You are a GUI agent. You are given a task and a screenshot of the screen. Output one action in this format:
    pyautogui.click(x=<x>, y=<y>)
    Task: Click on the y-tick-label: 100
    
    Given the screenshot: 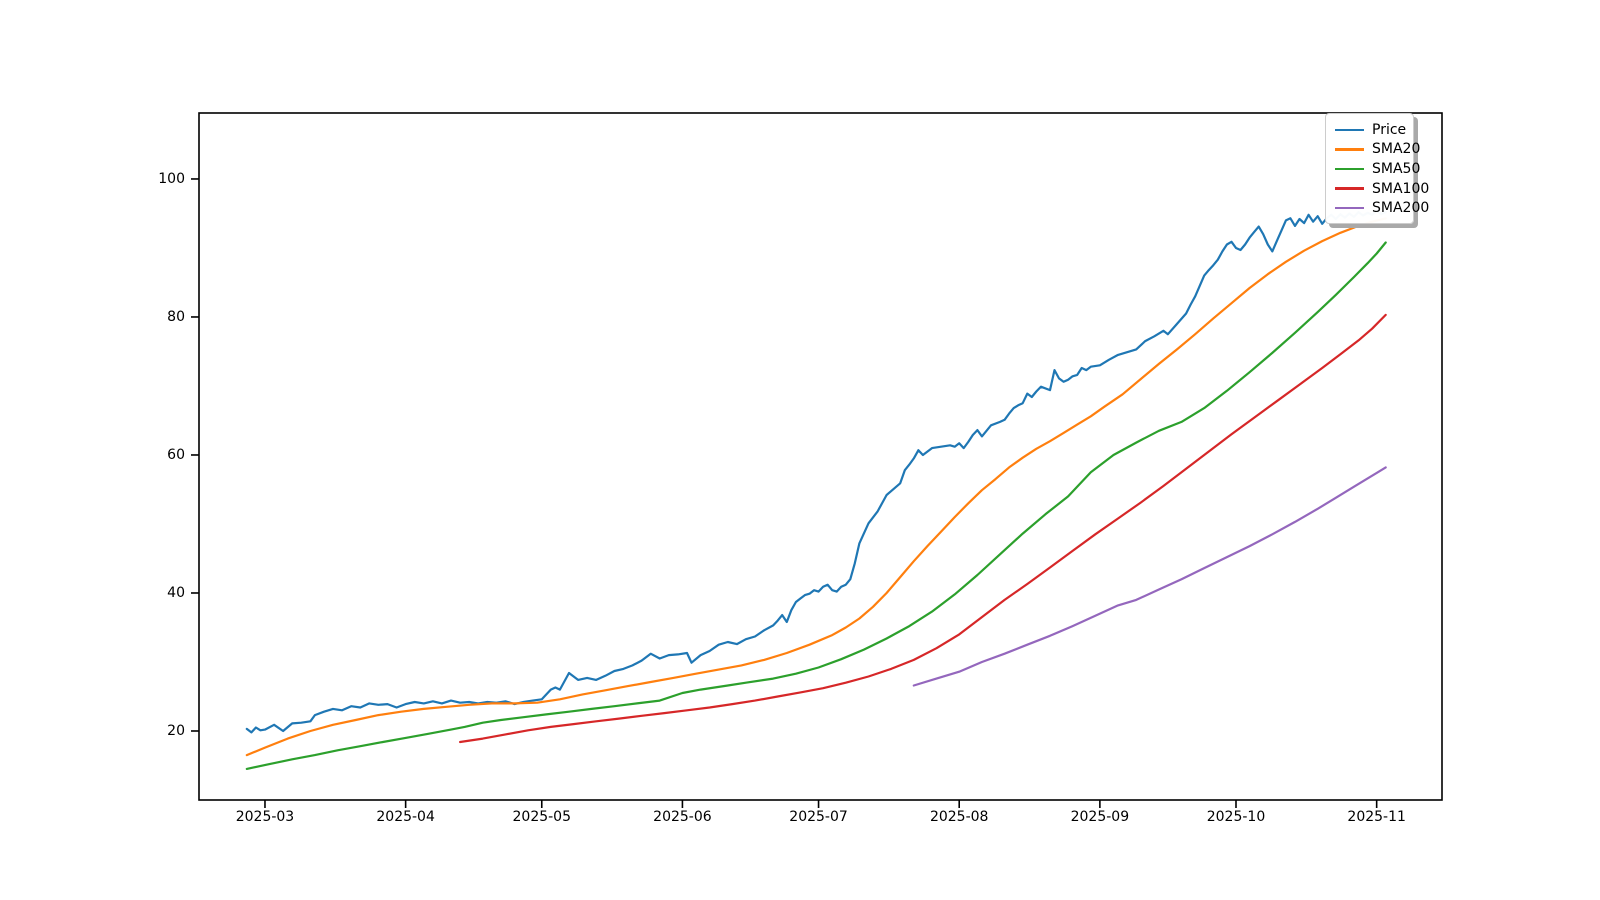 What is the action you would take?
    pyautogui.click(x=171, y=178)
    